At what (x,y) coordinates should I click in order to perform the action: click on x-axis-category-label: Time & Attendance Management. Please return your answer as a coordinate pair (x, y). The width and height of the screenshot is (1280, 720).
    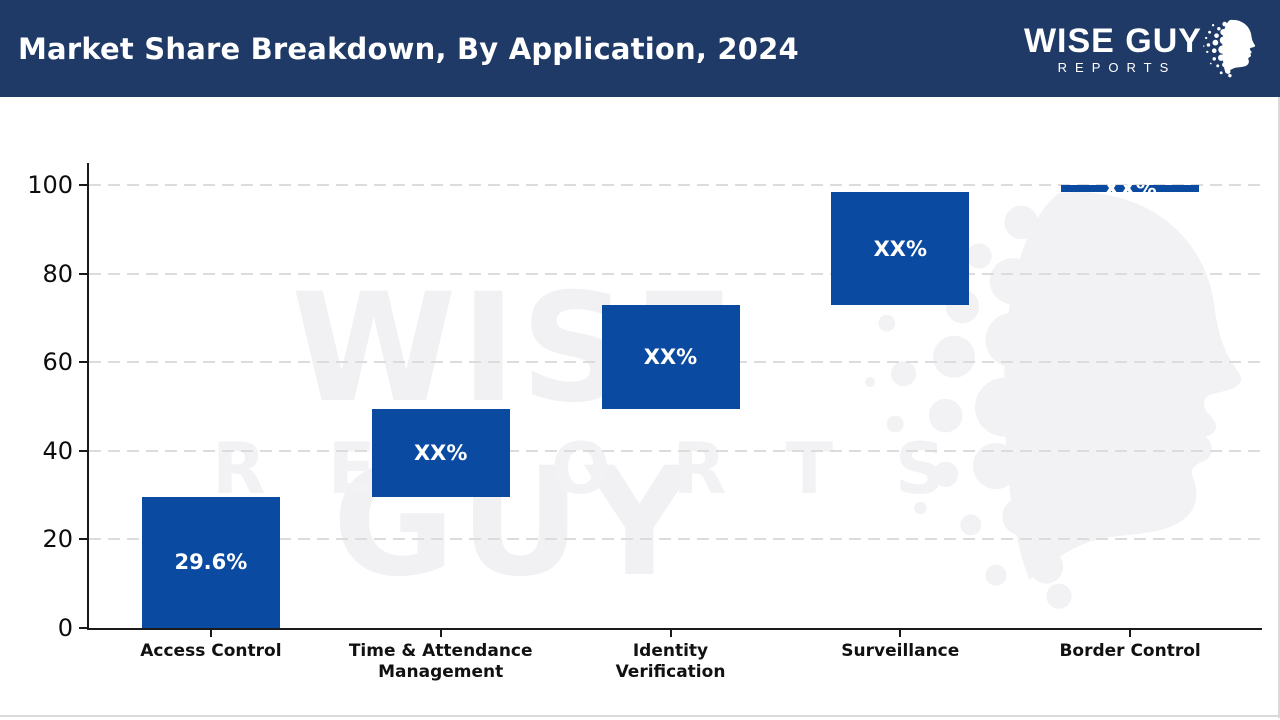
    Looking at the image, I should click on (440, 661).